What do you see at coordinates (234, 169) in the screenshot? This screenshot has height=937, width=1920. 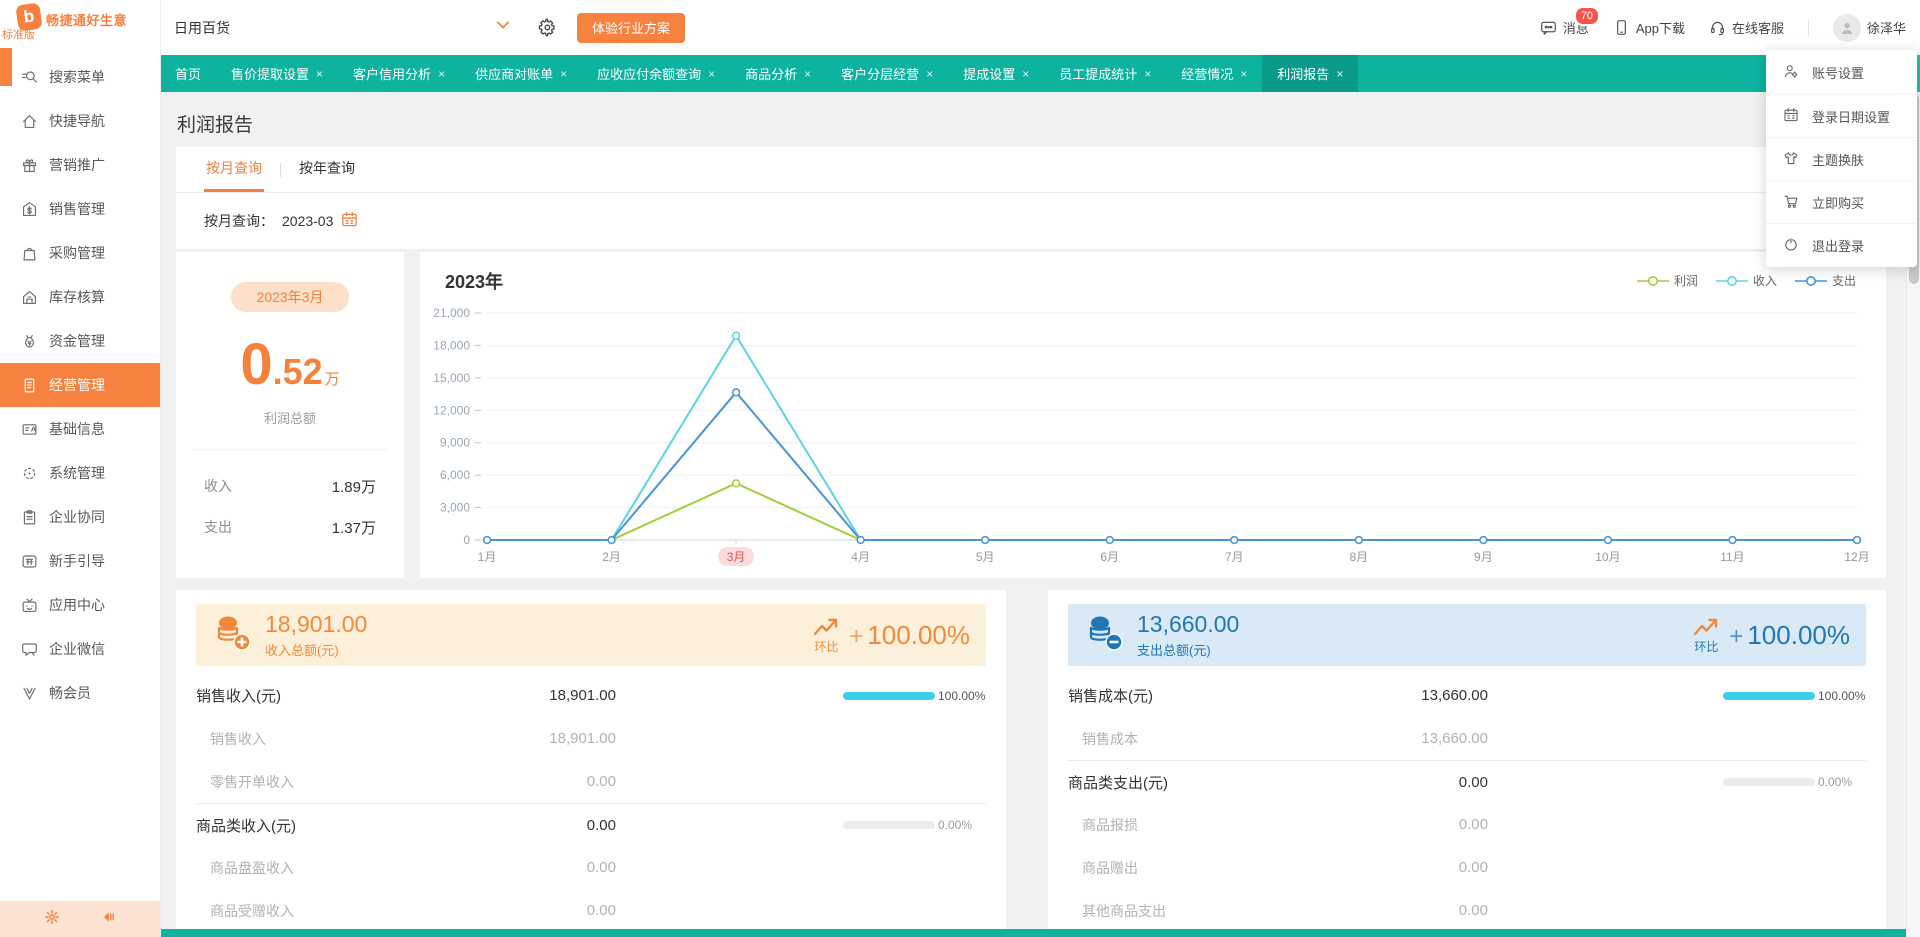 I see `query-tab-0: 按月查询` at bounding box center [234, 169].